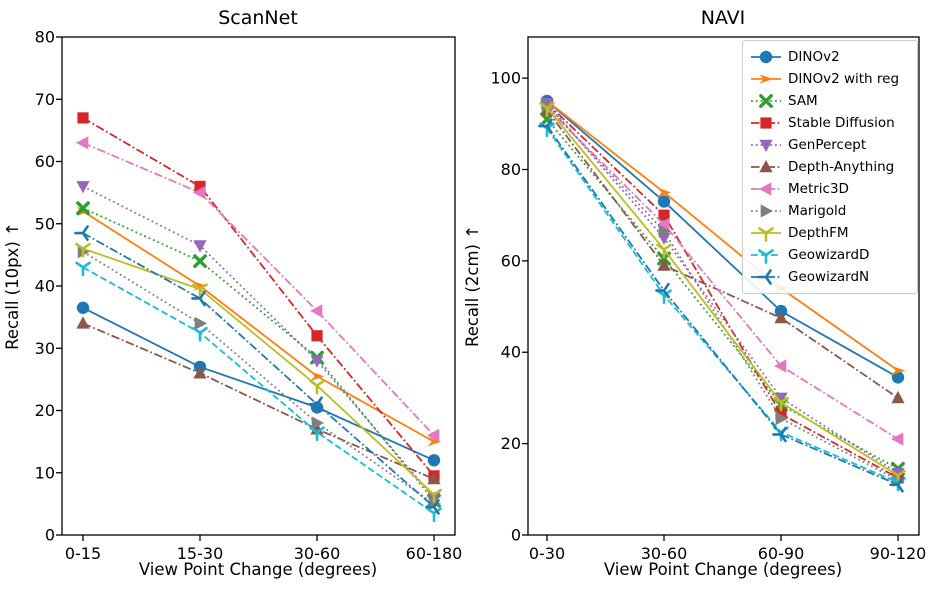  What do you see at coordinates (45, 161) in the screenshot?
I see `y-tick-label: 60` at bounding box center [45, 161].